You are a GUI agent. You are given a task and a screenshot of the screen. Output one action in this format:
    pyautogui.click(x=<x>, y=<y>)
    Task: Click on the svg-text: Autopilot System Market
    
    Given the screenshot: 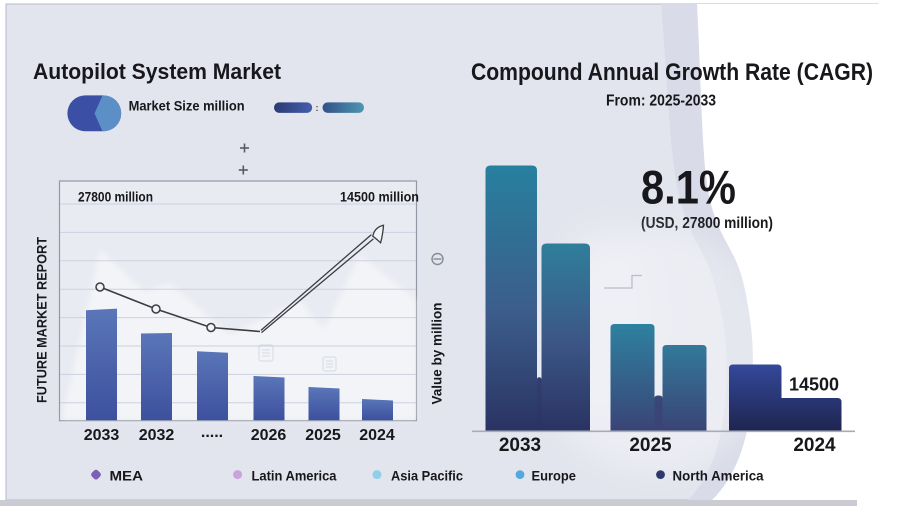 What is the action you would take?
    pyautogui.click(x=157, y=71)
    